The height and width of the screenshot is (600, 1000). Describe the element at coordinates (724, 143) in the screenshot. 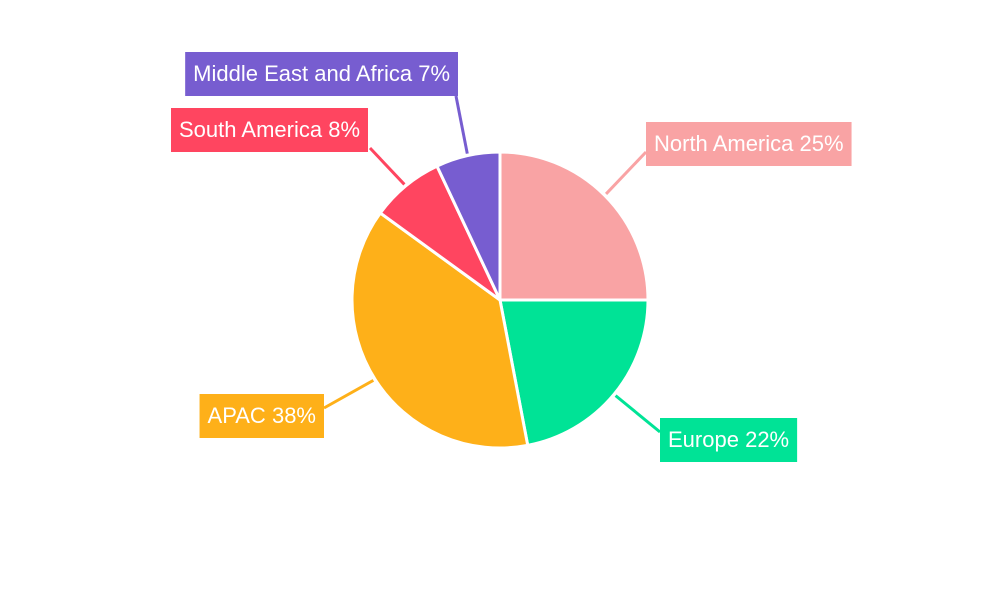

I see `label-category: North America` at that location.